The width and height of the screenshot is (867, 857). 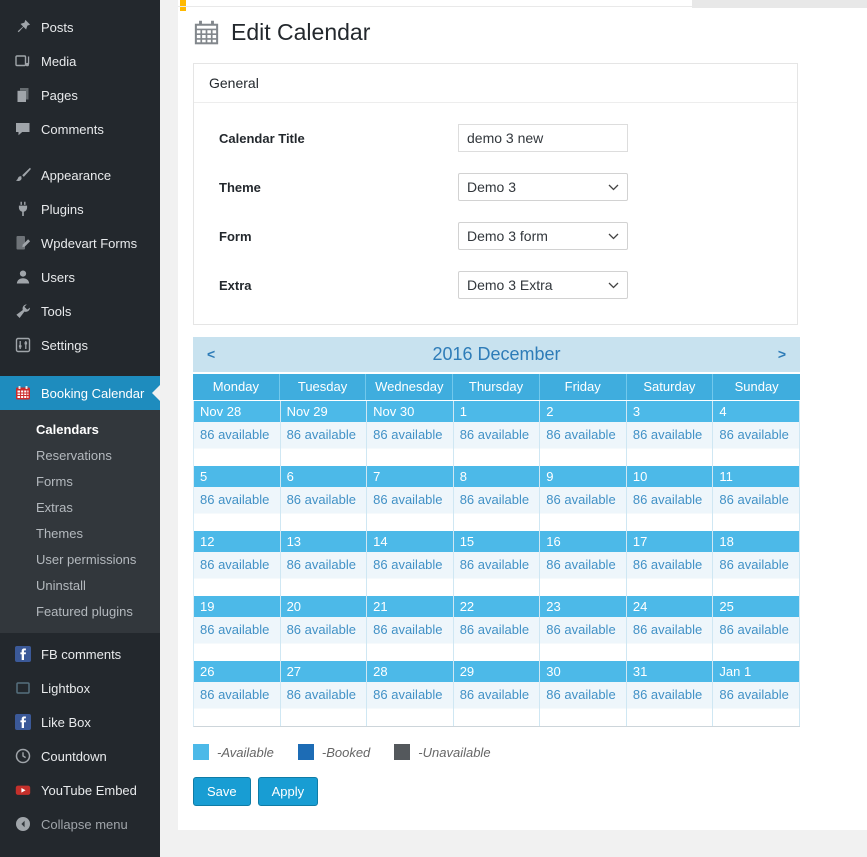 What do you see at coordinates (89, 243) in the screenshot?
I see `sidebar-item-label: Wpdevart Forms` at bounding box center [89, 243].